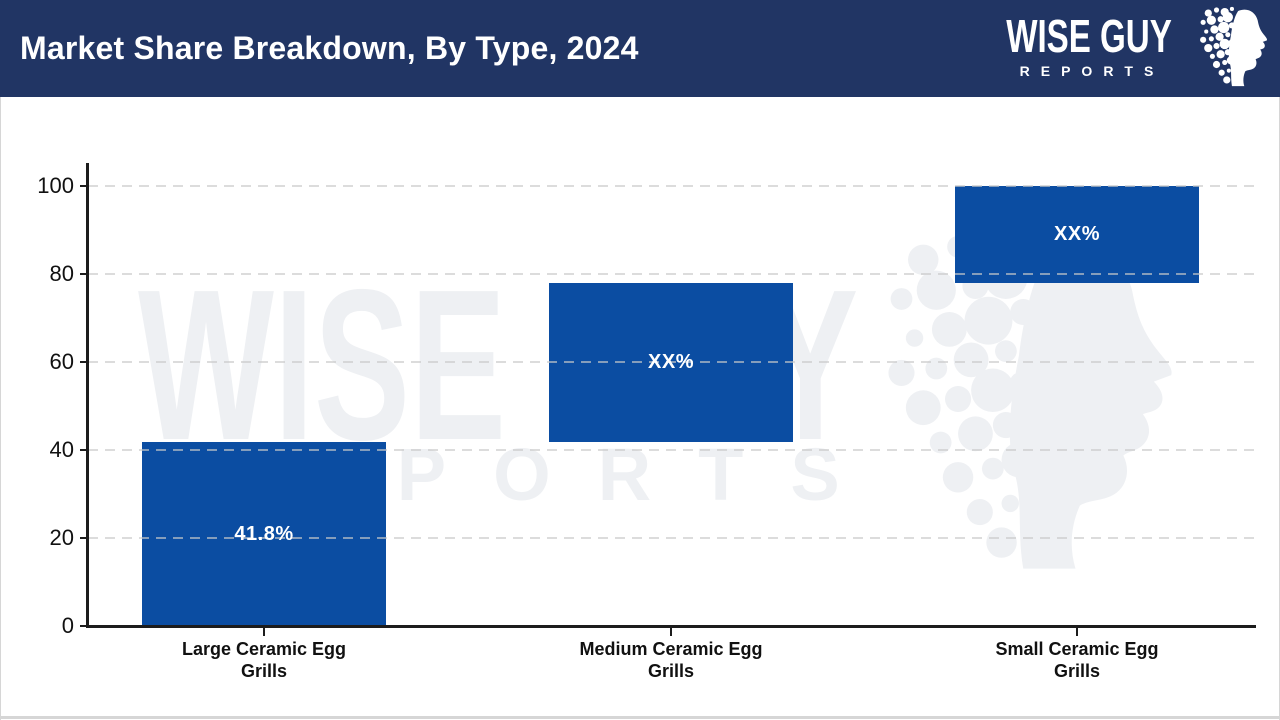 The height and width of the screenshot is (720, 1280). I want to click on logo-wordmark-line2: REPORTS, so click(1092, 71).